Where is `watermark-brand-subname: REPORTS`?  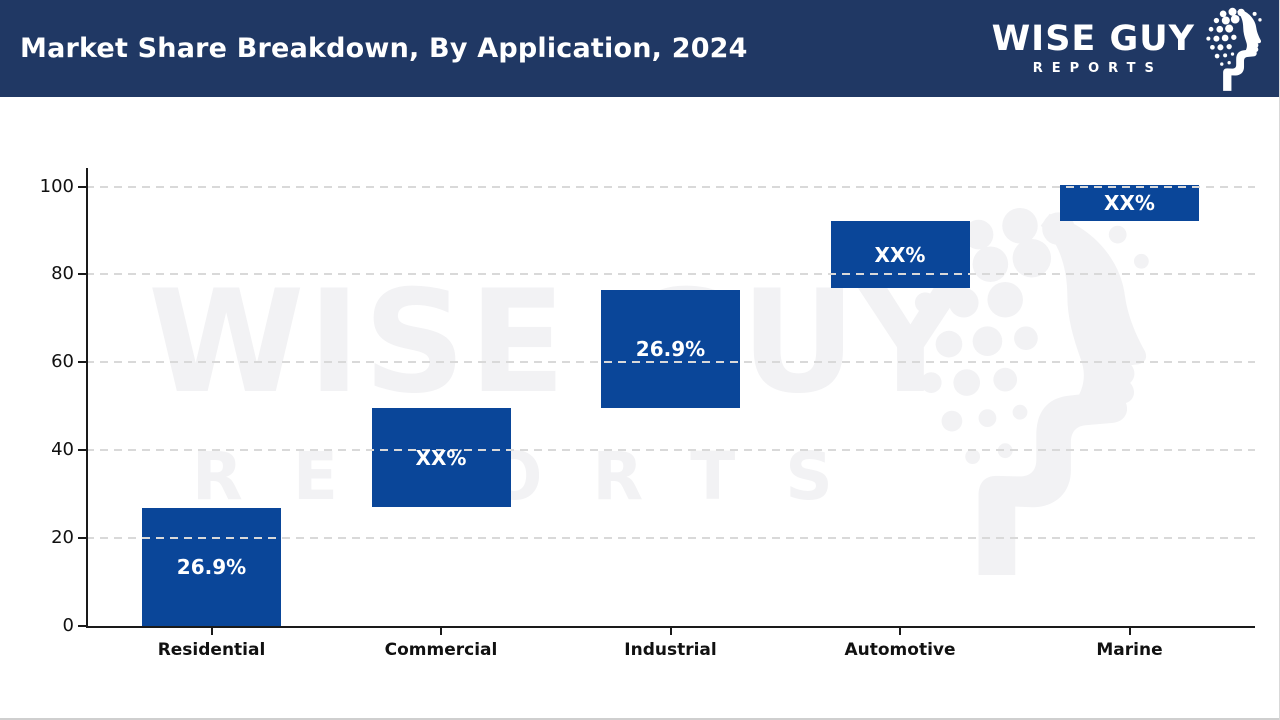
watermark-brand-subname: REPORTS is located at coordinates (537, 476).